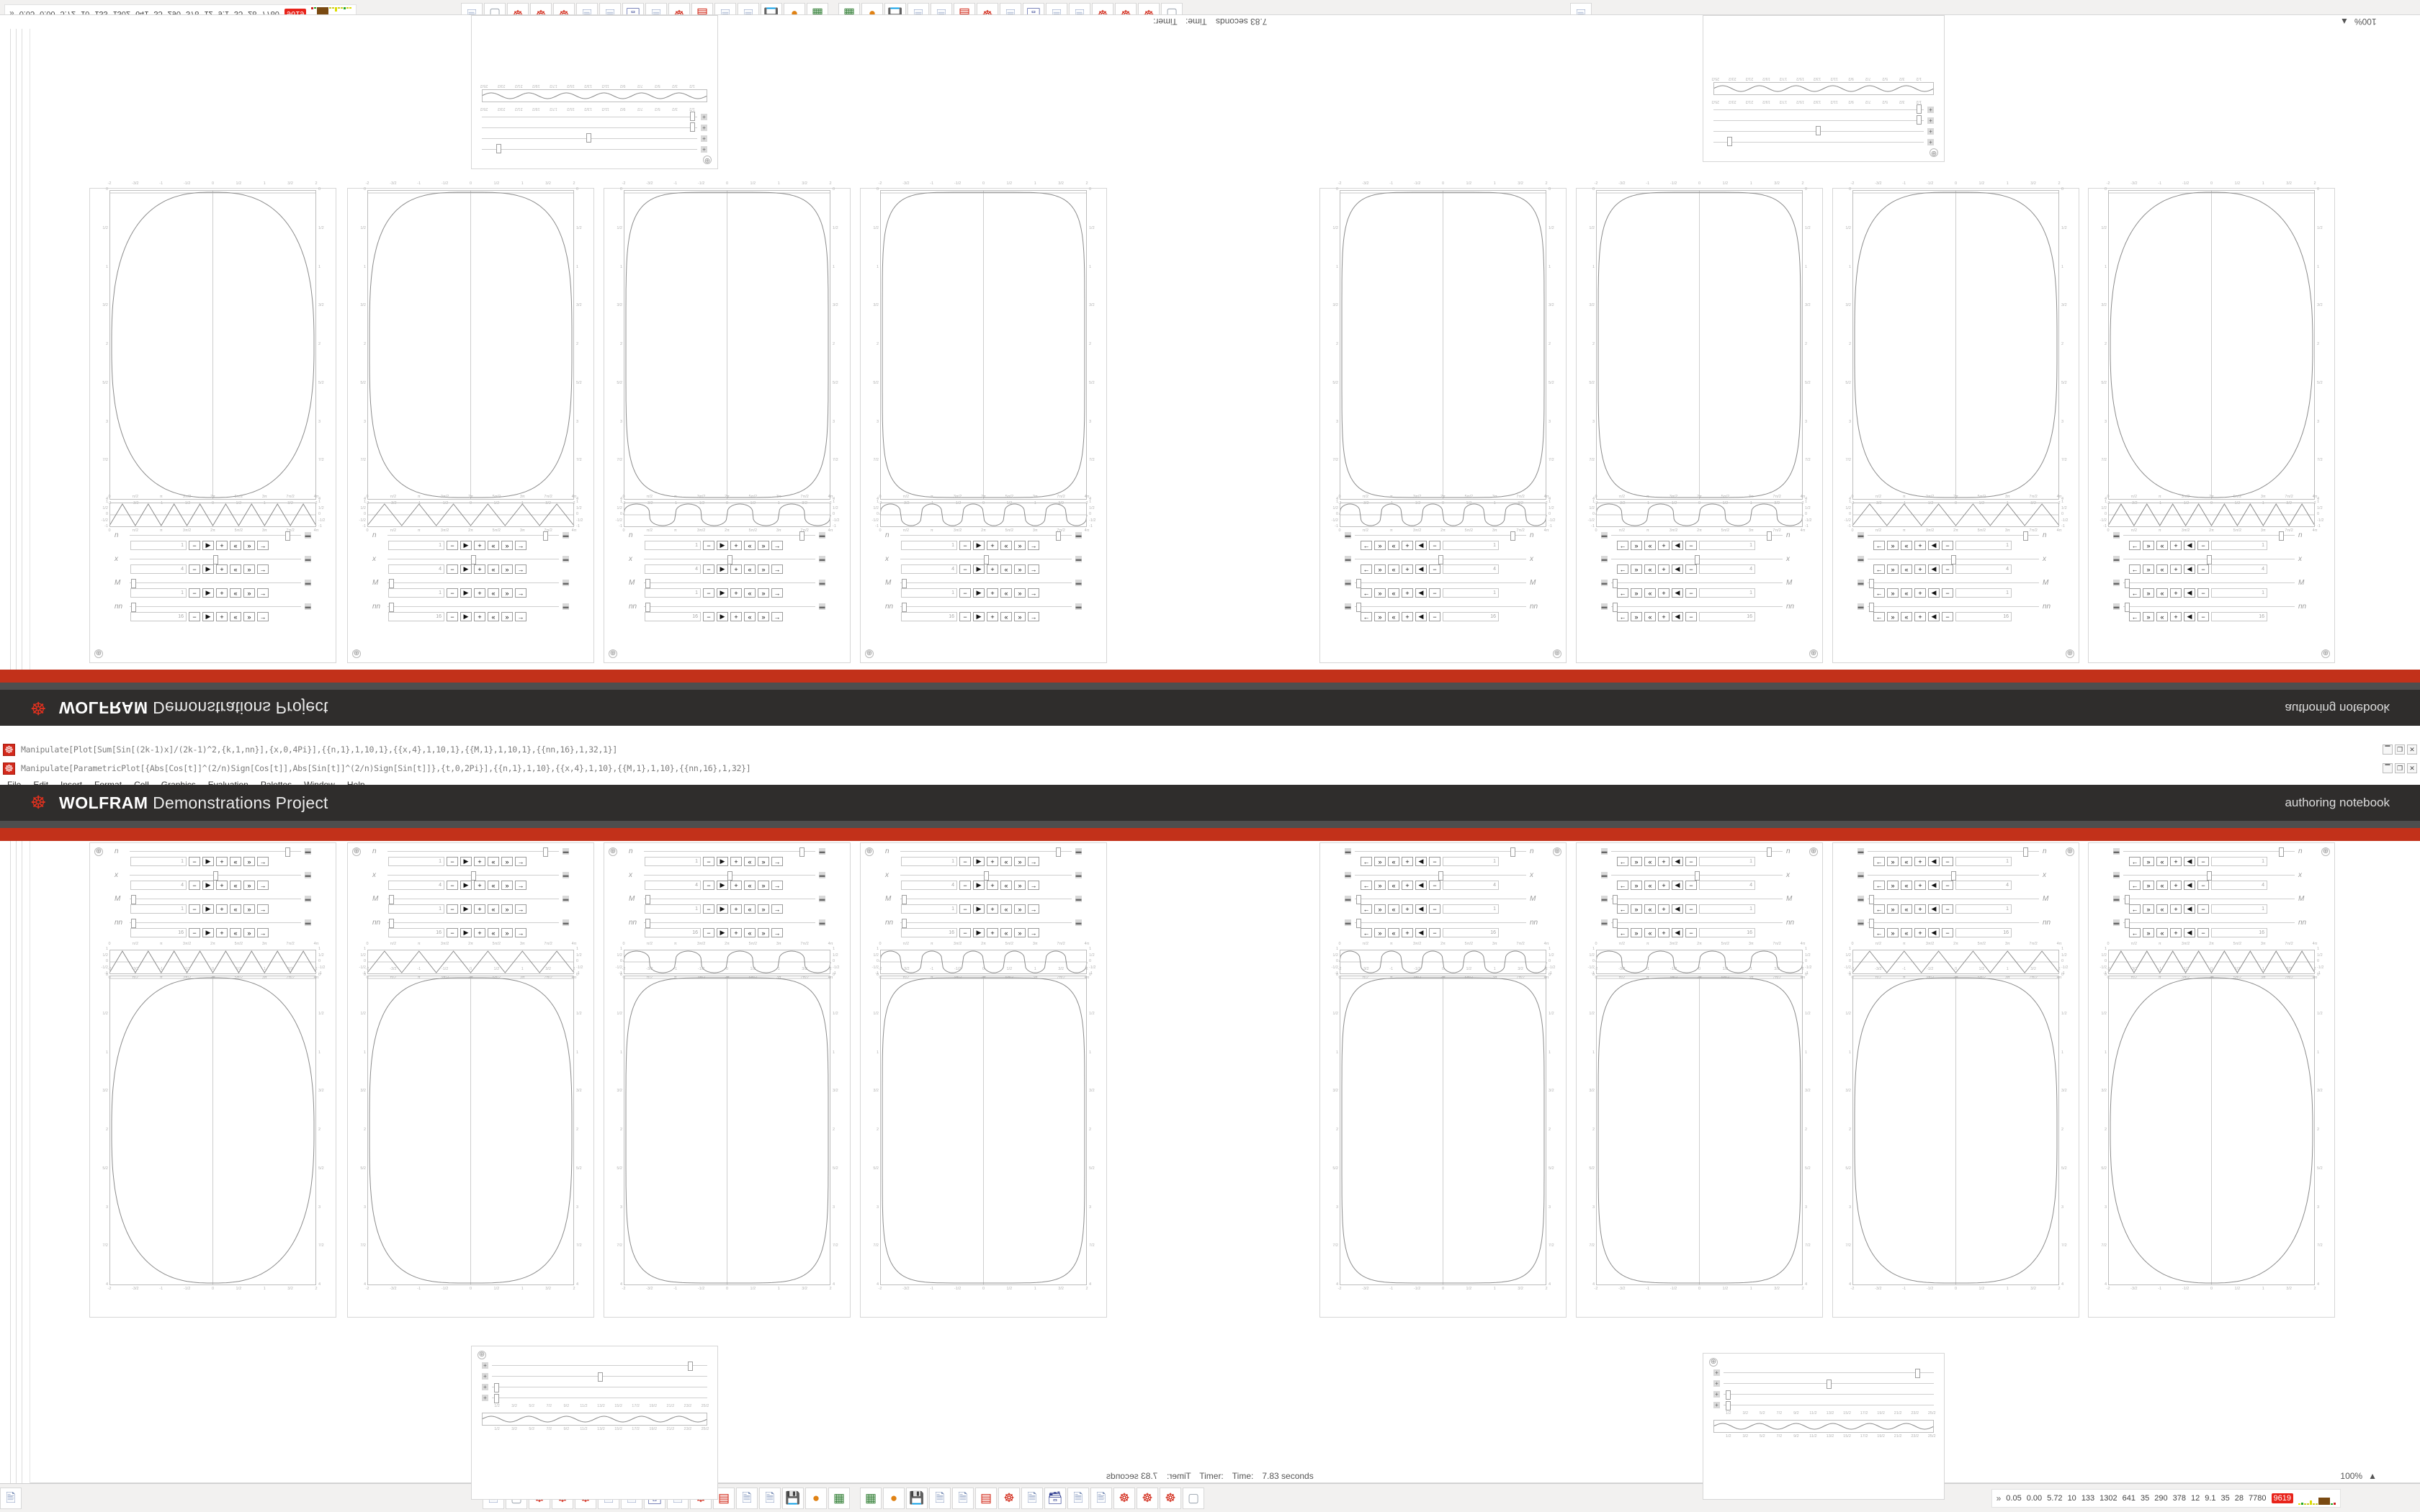  I want to click on control-row-nn: nn ▬, so click(470, 923).